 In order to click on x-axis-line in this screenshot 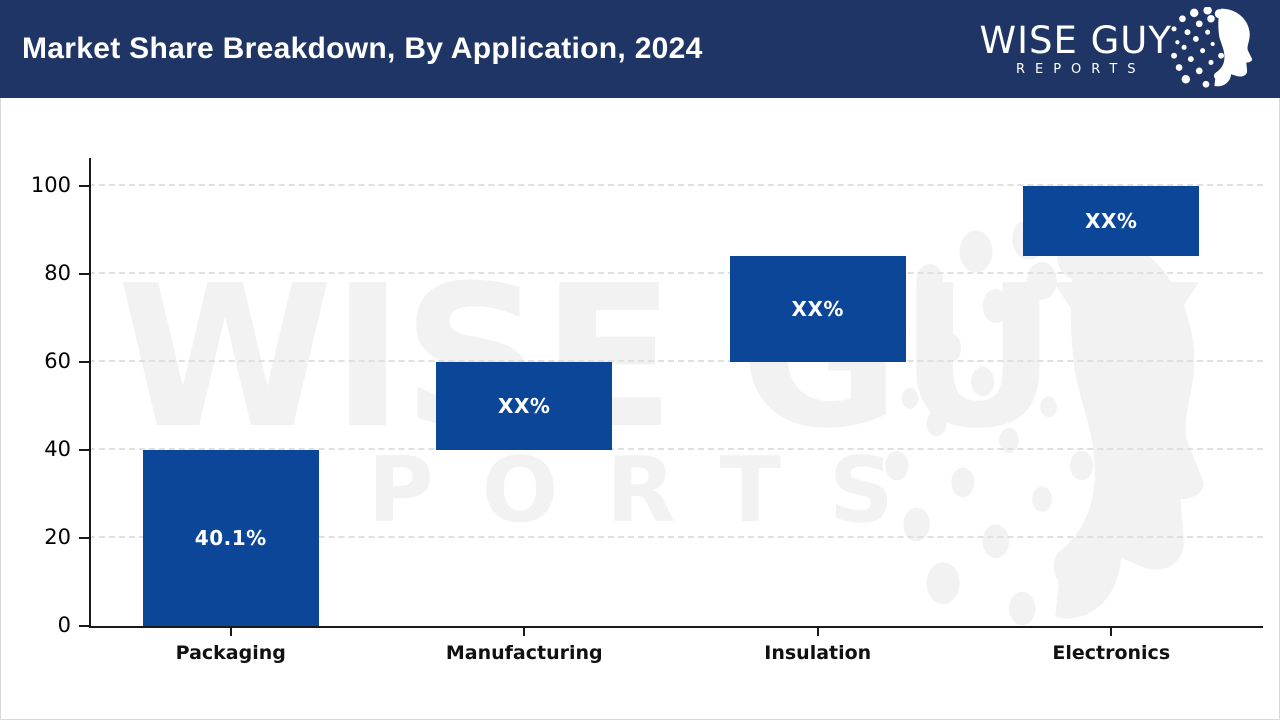, I will do `click(676, 627)`.